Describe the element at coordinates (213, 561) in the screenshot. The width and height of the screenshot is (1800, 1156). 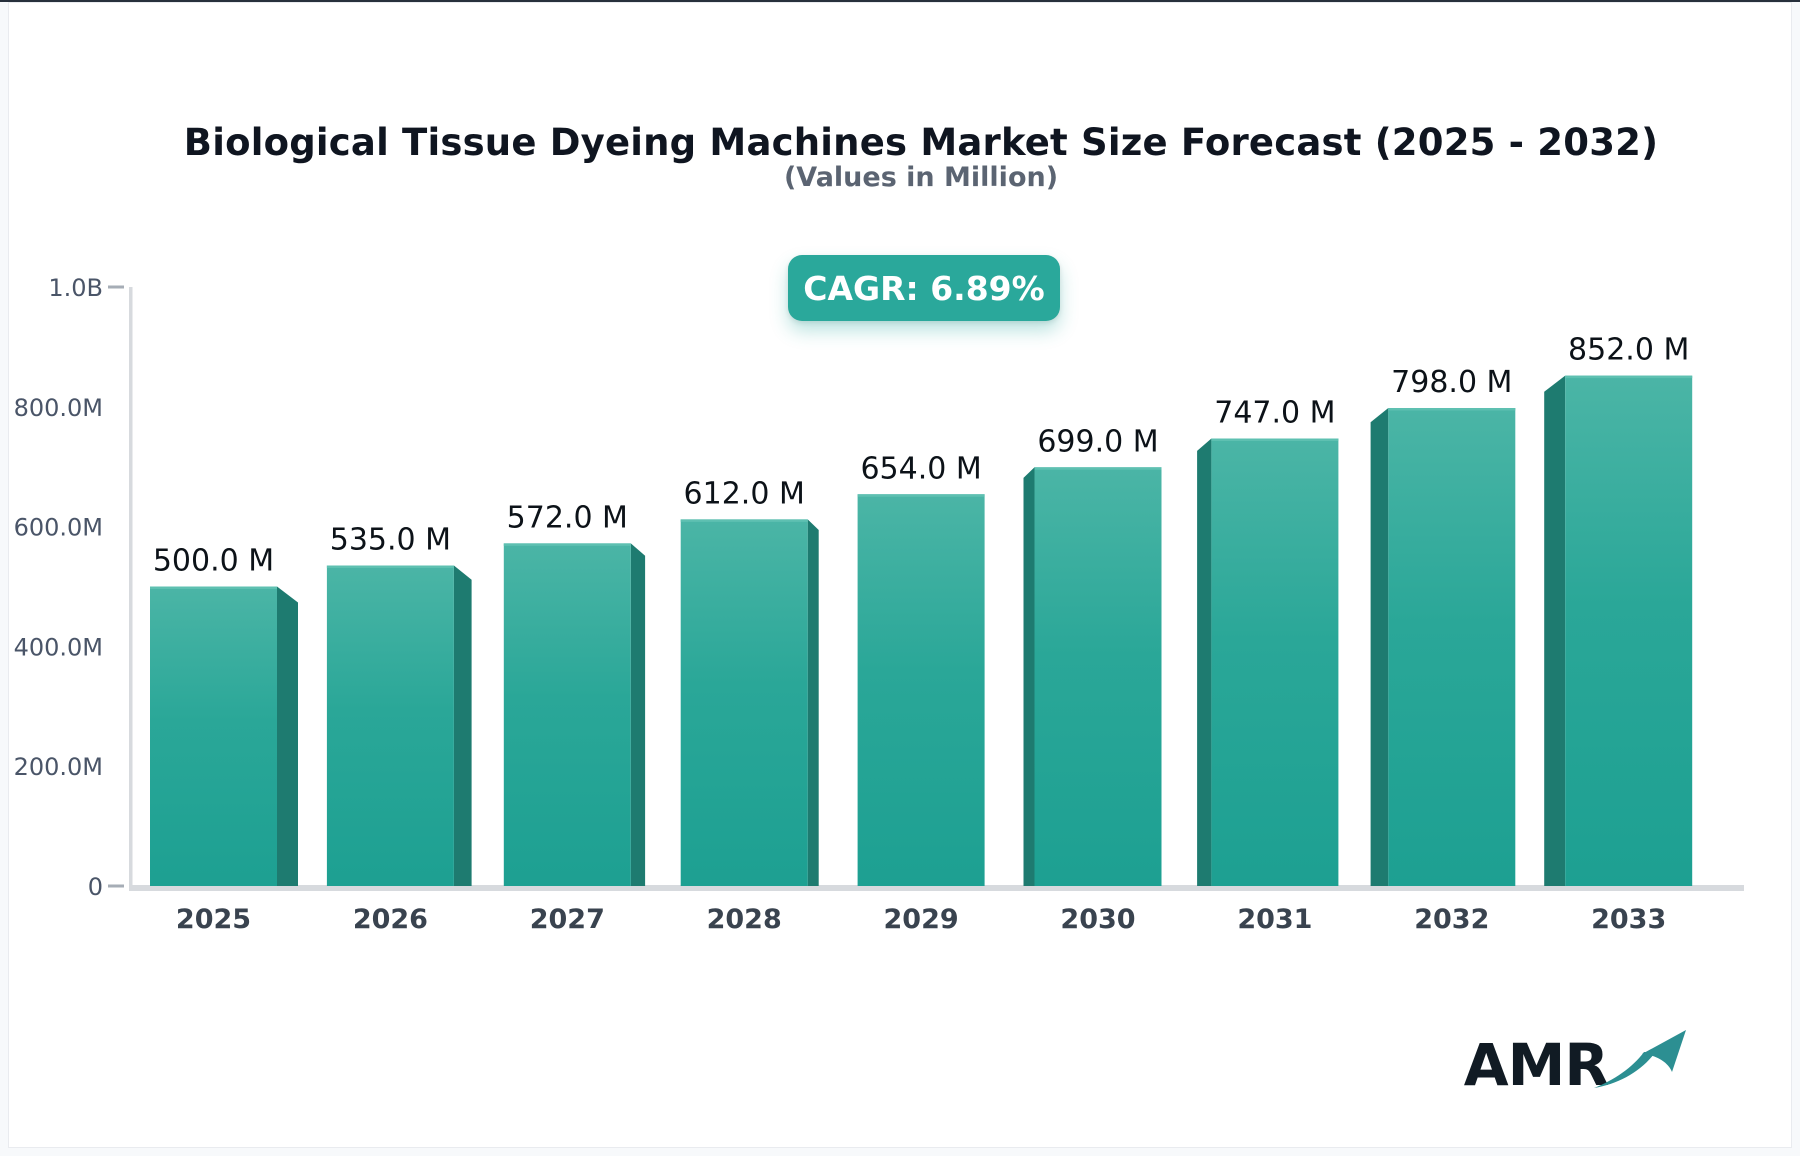
I see `bar-value-label-2025: 500.0 M` at that location.